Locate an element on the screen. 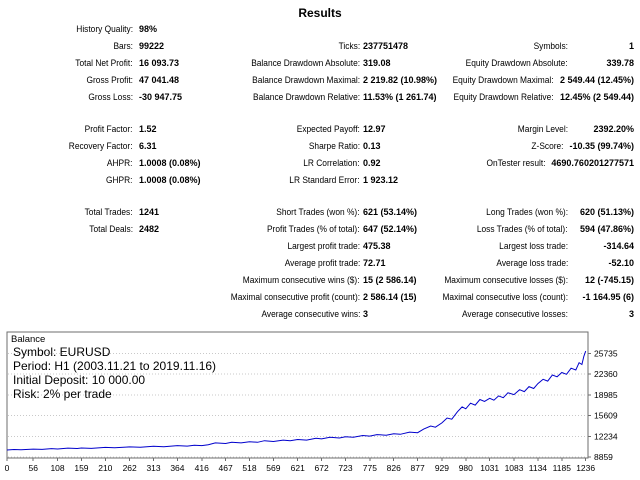  stat-value: 0.13 is located at coordinates (372, 146).